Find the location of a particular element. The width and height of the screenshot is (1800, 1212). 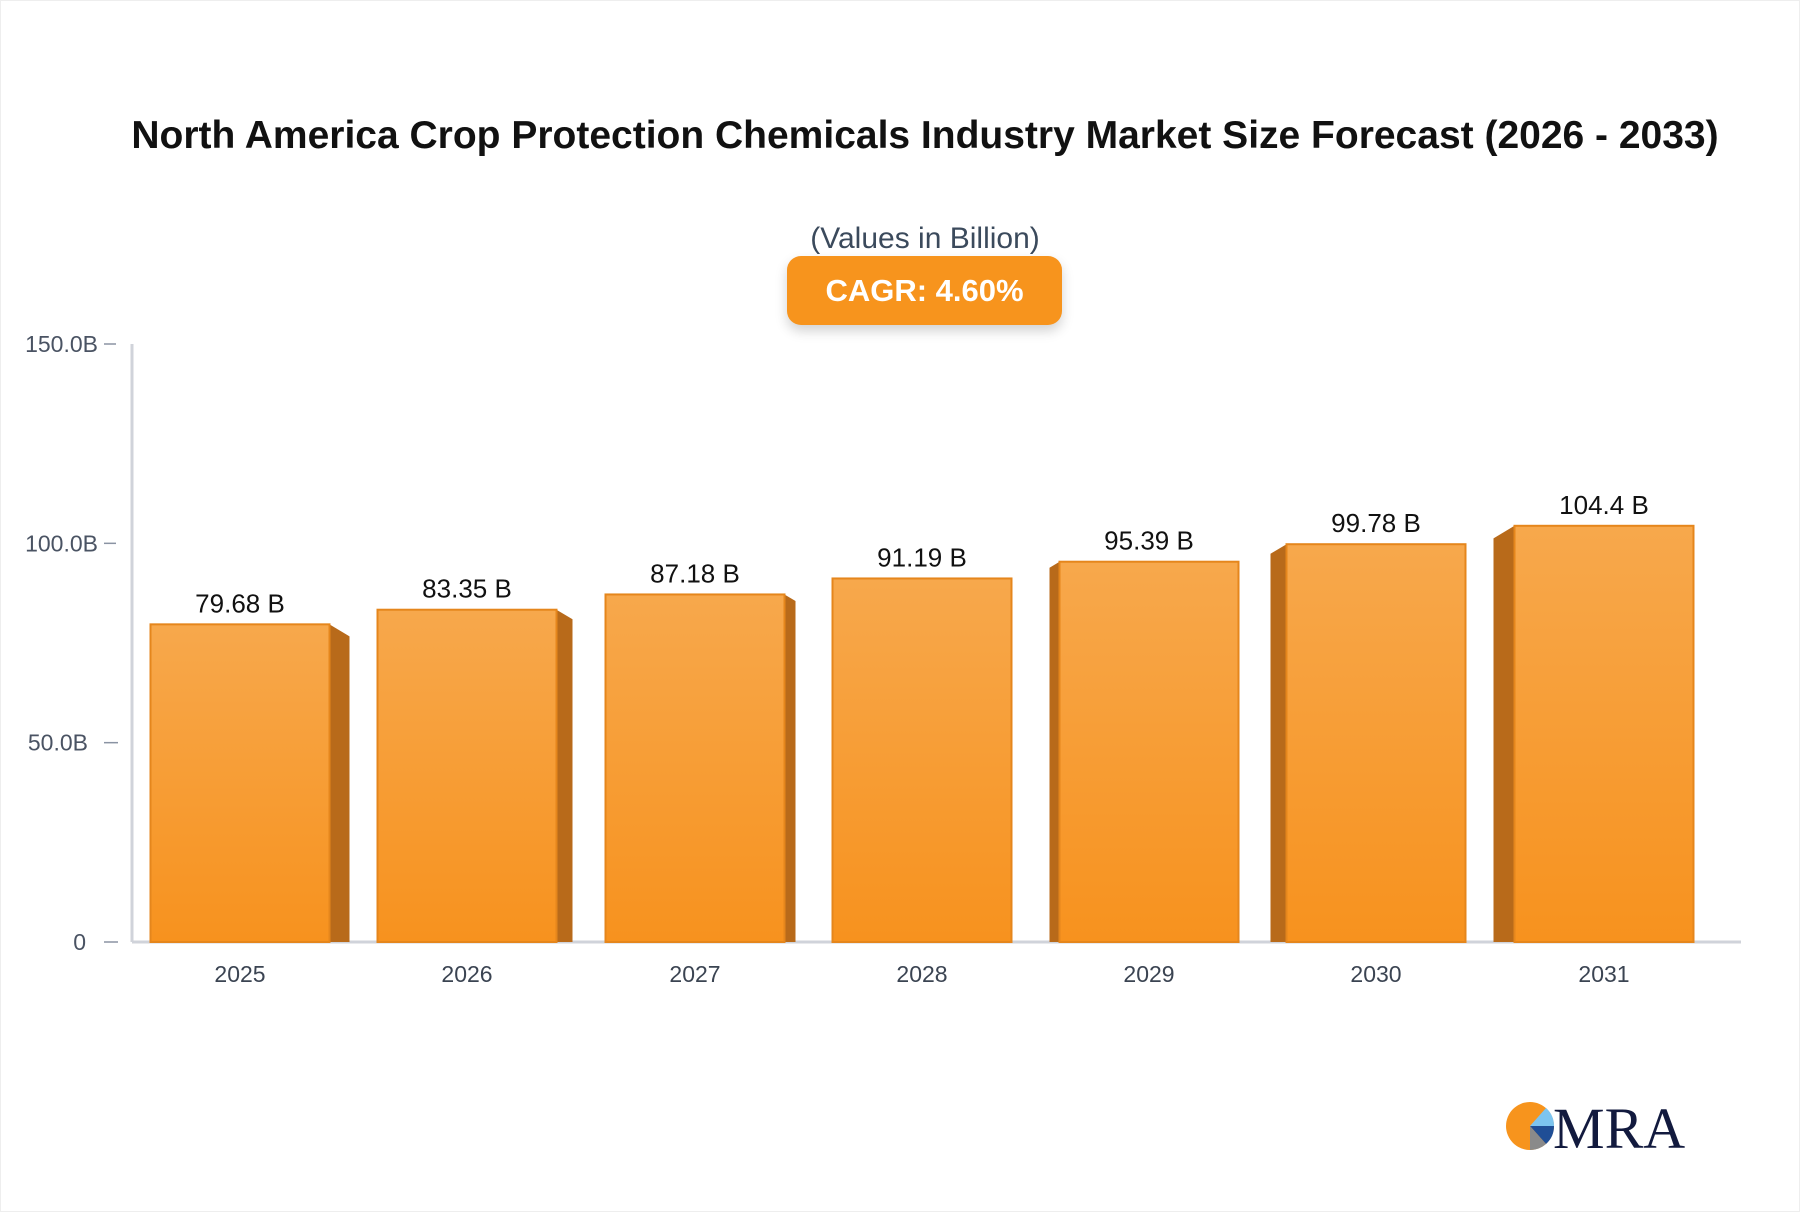

x-tick-label: 2030 is located at coordinates (1375, 974).